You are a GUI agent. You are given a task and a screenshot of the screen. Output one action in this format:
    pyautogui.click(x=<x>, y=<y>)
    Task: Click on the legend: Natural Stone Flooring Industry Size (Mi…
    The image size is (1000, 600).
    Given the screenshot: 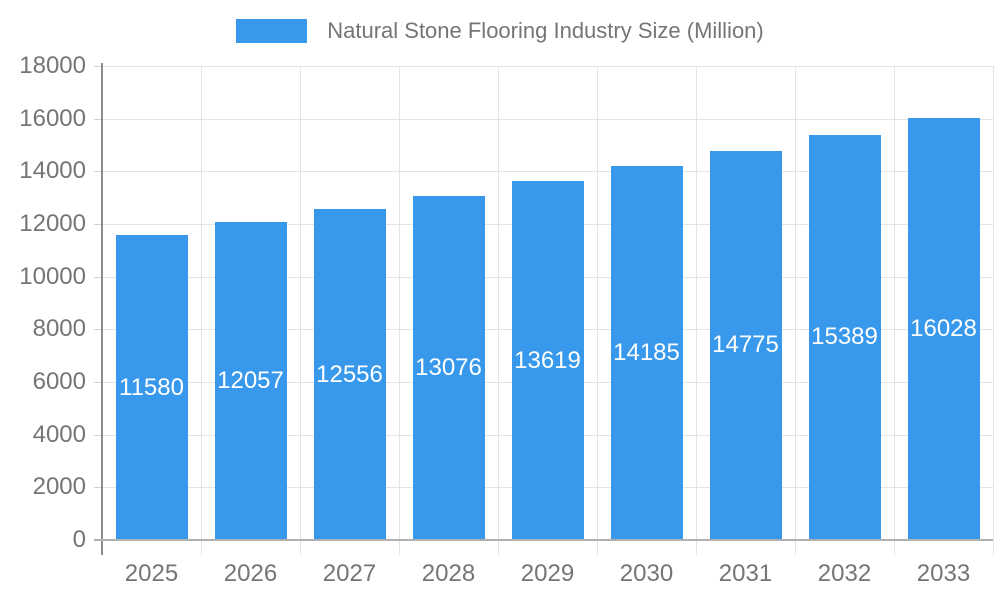 What is the action you would take?
    pyautogui.click(x=500, y=31)
    